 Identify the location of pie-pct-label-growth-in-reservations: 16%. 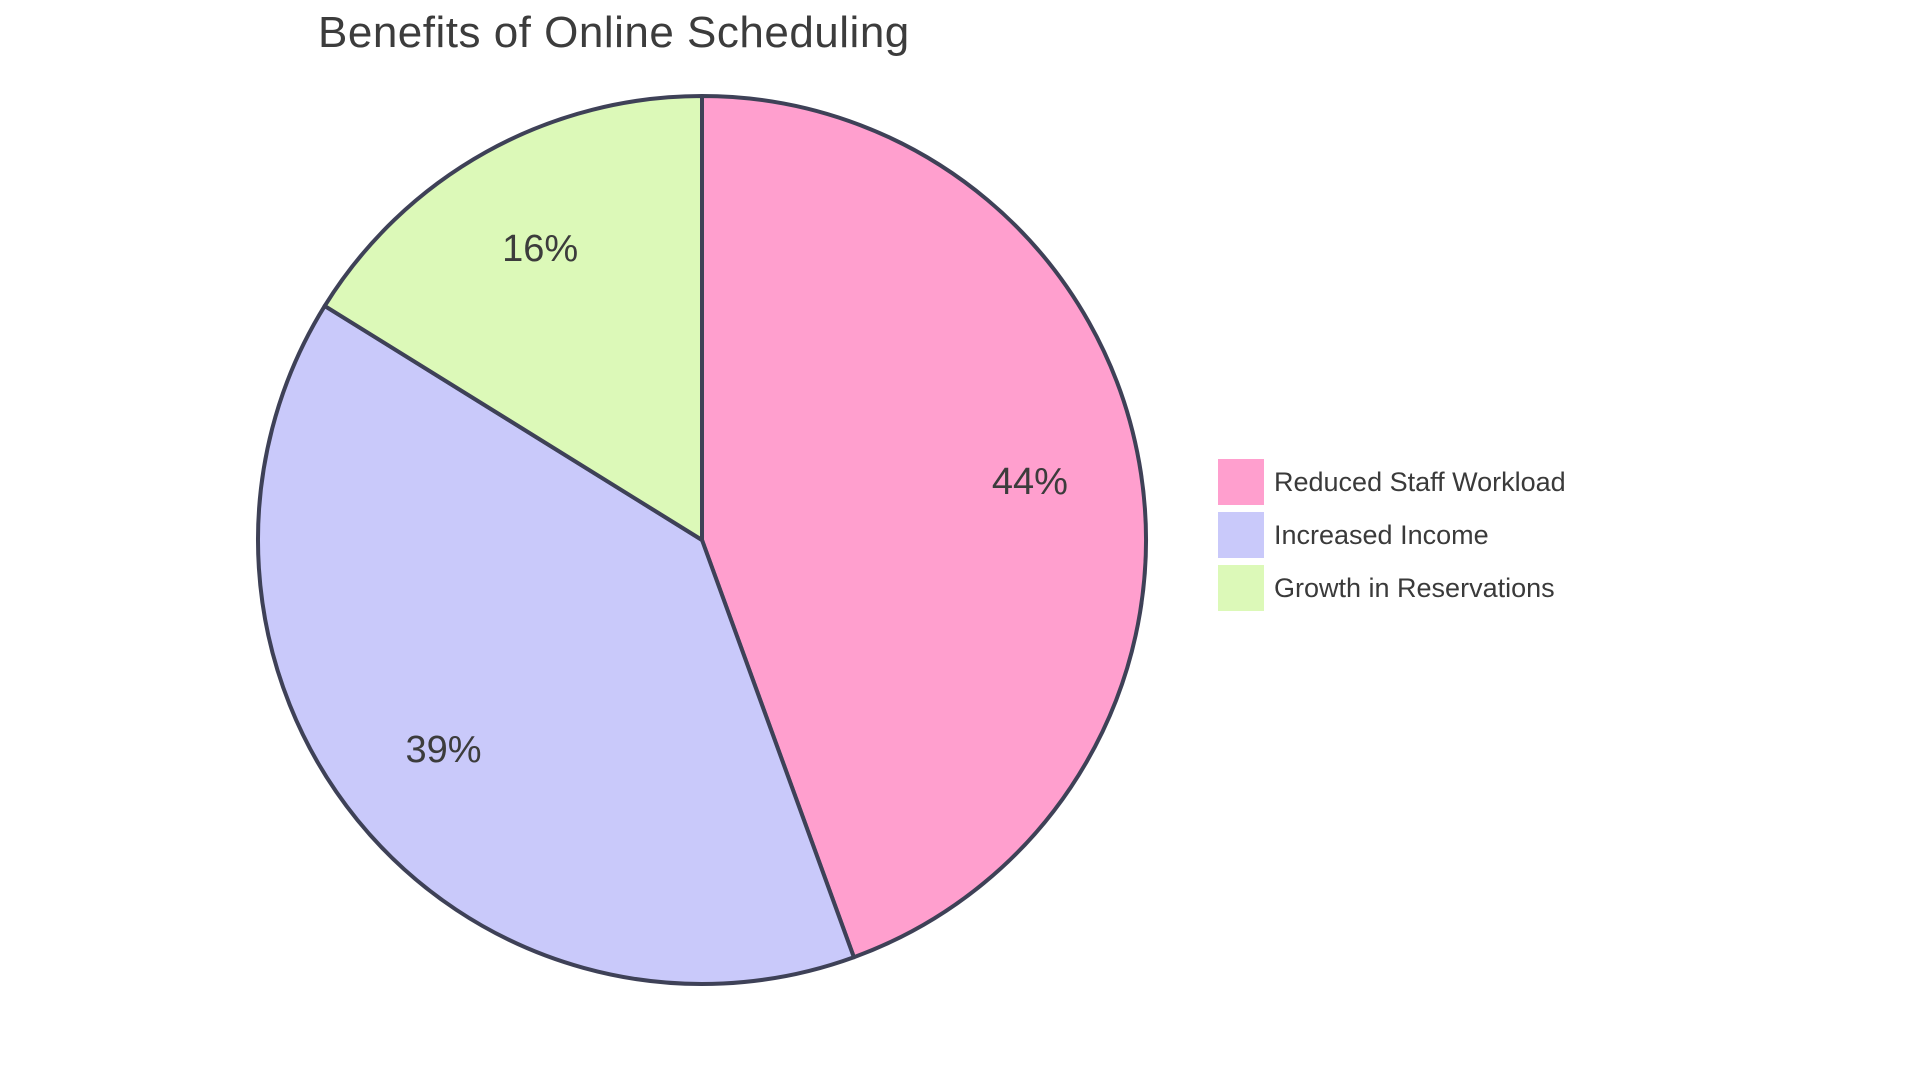
(540, 249).